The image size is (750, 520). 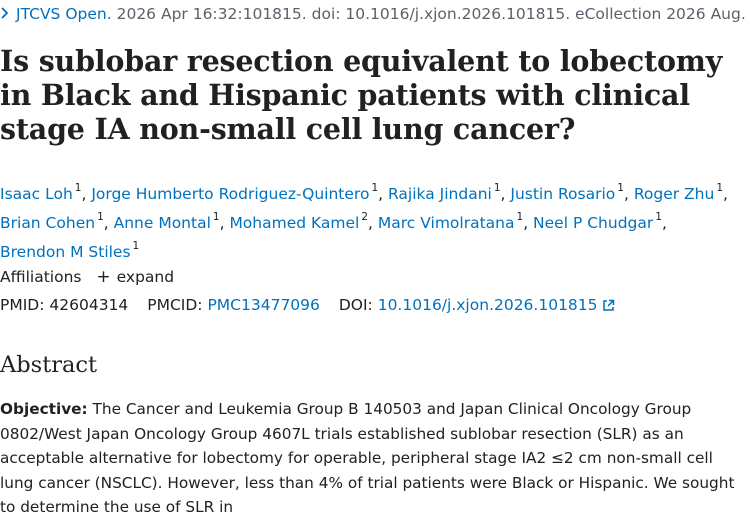 I want to click on author-item: Mohamed Kamel 2,, so click(x=303, y=222).